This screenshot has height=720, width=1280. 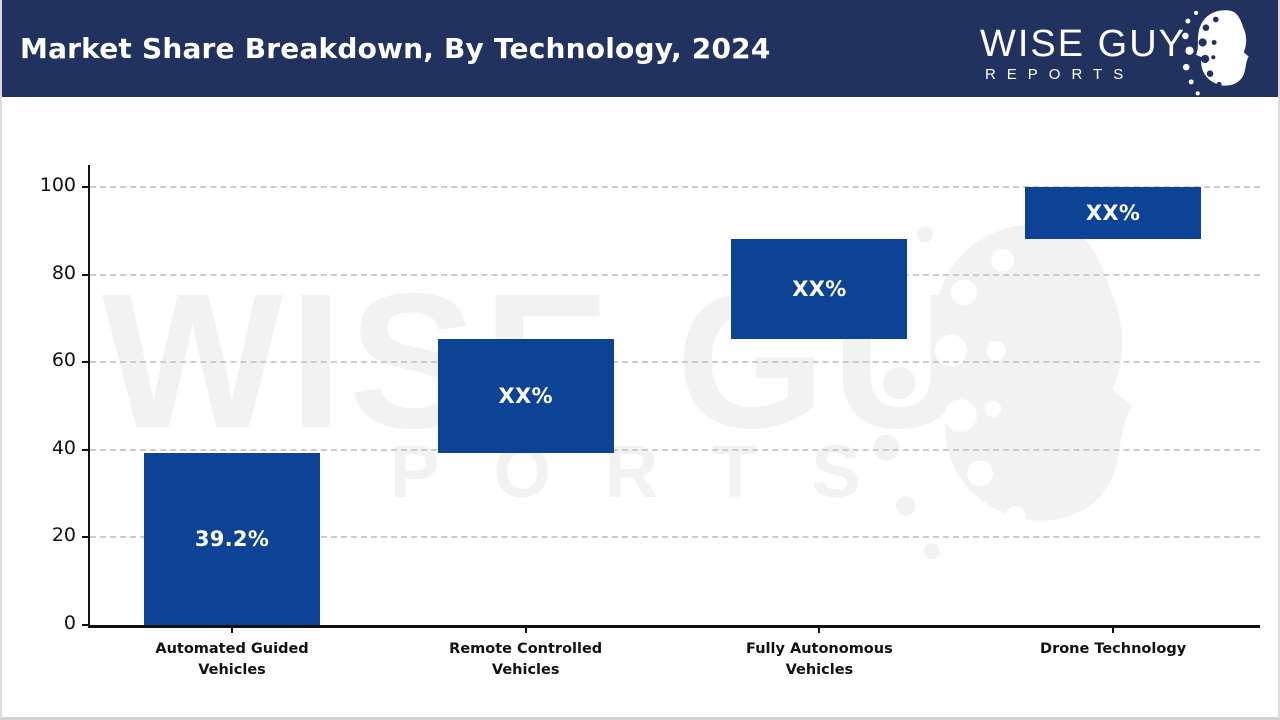 I want to click on logo-line2: REPORTS, so click(x=1059, y=74).